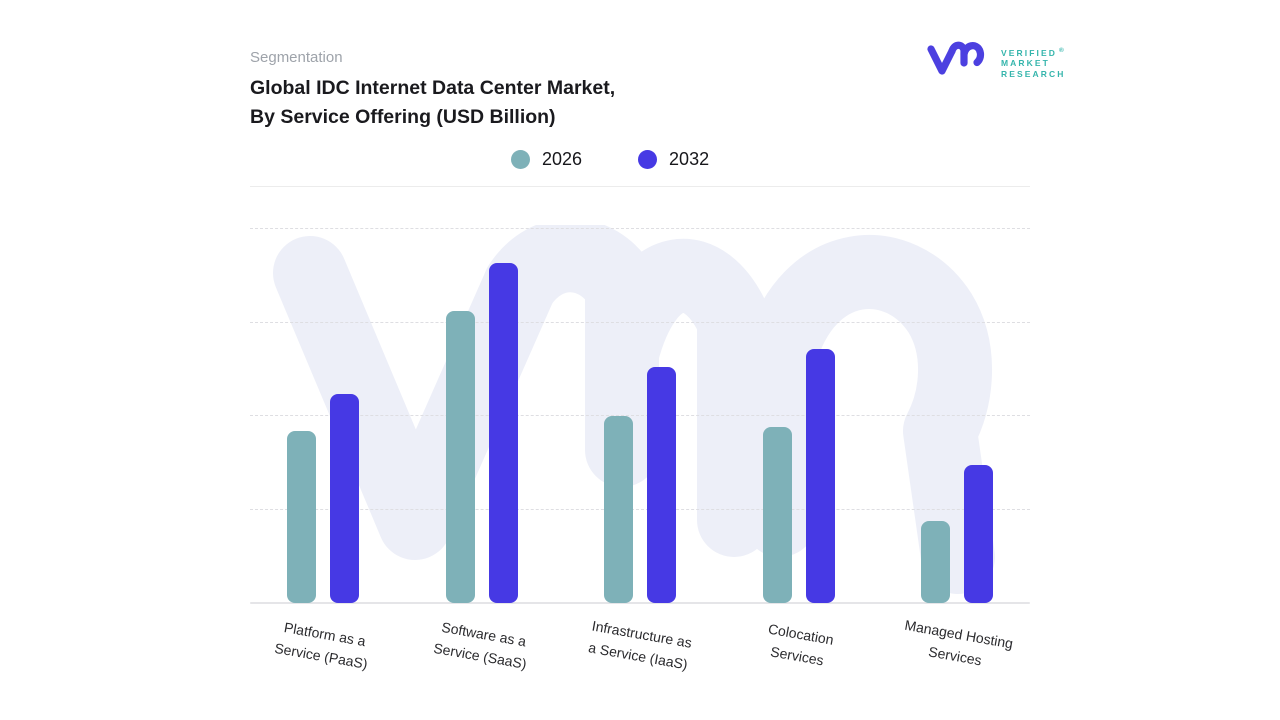 The width and height of the screenshot is (1280, 720). What do you see at coordinates (640, 186) in the screenshot?
I see `legend-divider-line` at bounding box center [640, 186].